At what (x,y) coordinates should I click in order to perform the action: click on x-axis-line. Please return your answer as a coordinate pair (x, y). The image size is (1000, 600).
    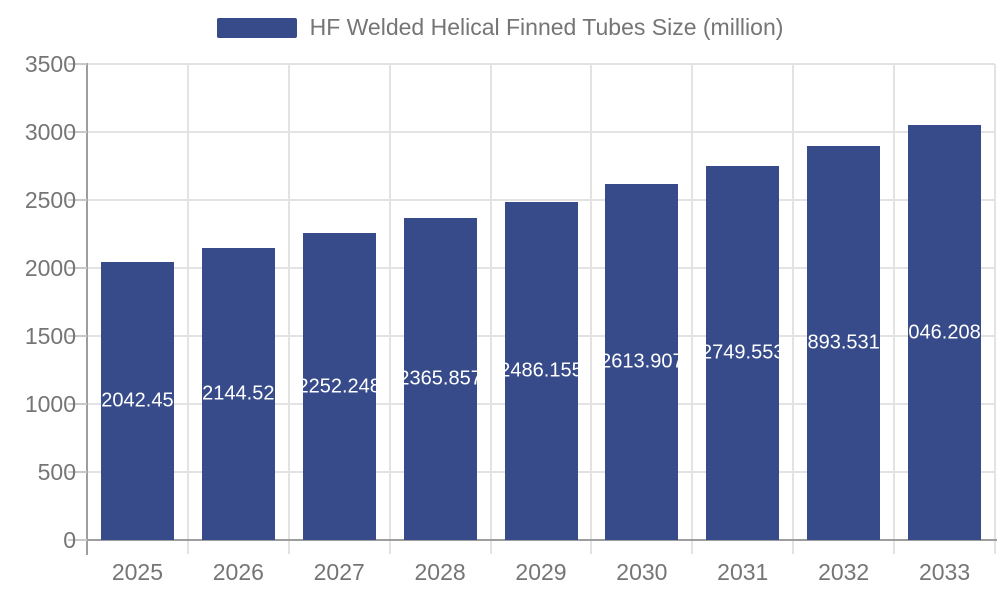
    Looking at the image, I should click on (541, 540).